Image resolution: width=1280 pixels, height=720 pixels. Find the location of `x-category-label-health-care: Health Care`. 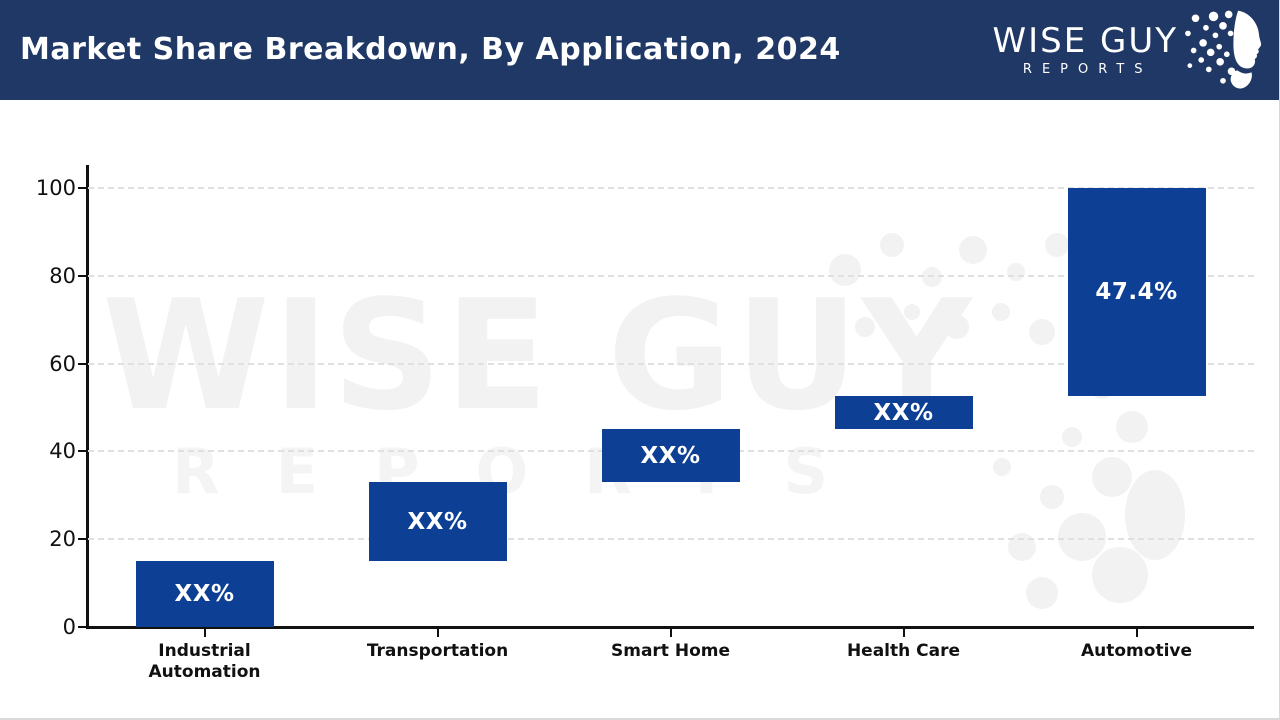

x-category-label-health-care: Health Care is located at coordinates (904, 651).